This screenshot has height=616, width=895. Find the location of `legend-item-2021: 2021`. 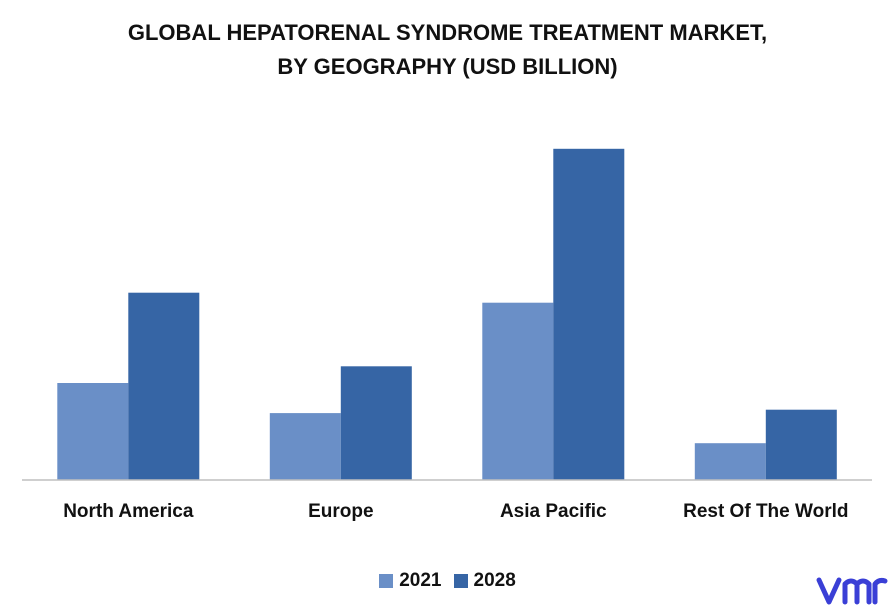

legend-item-2021: 2021 is located at coordinates (410, 581).